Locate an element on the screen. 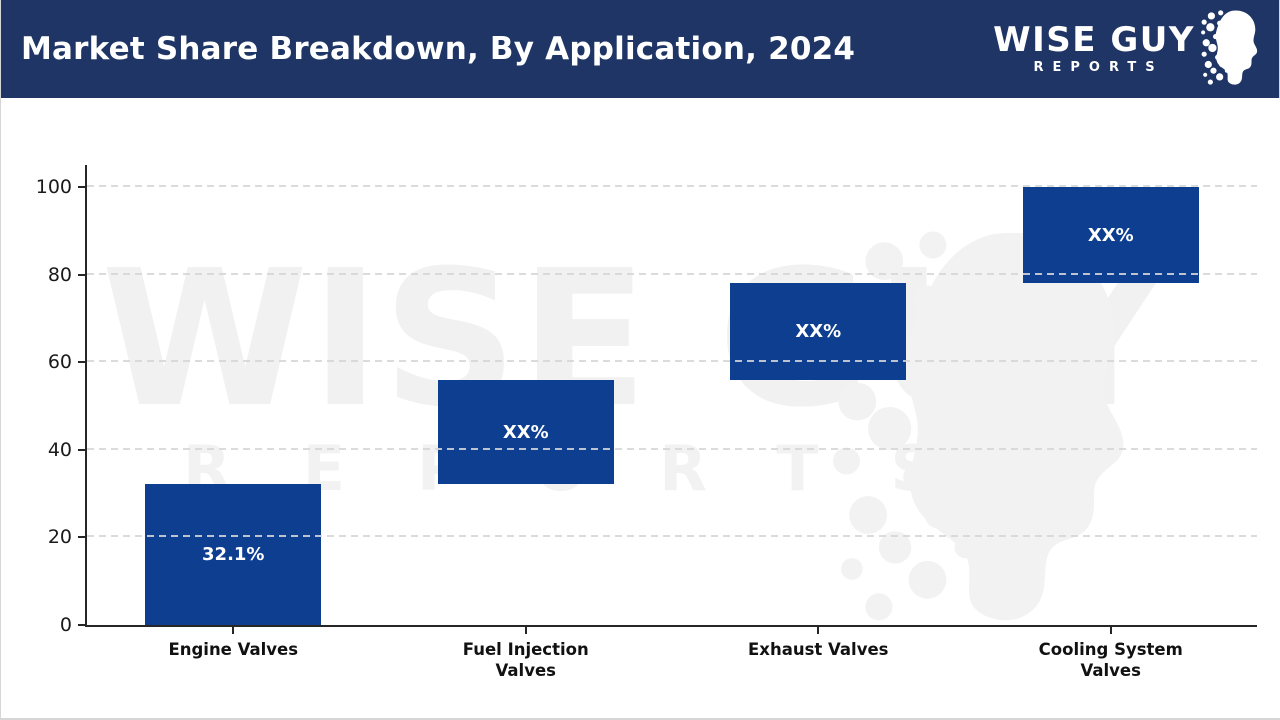 This screenshot has width=1280, height=720. dot-face-icon is located at coordinates (1229, 47).